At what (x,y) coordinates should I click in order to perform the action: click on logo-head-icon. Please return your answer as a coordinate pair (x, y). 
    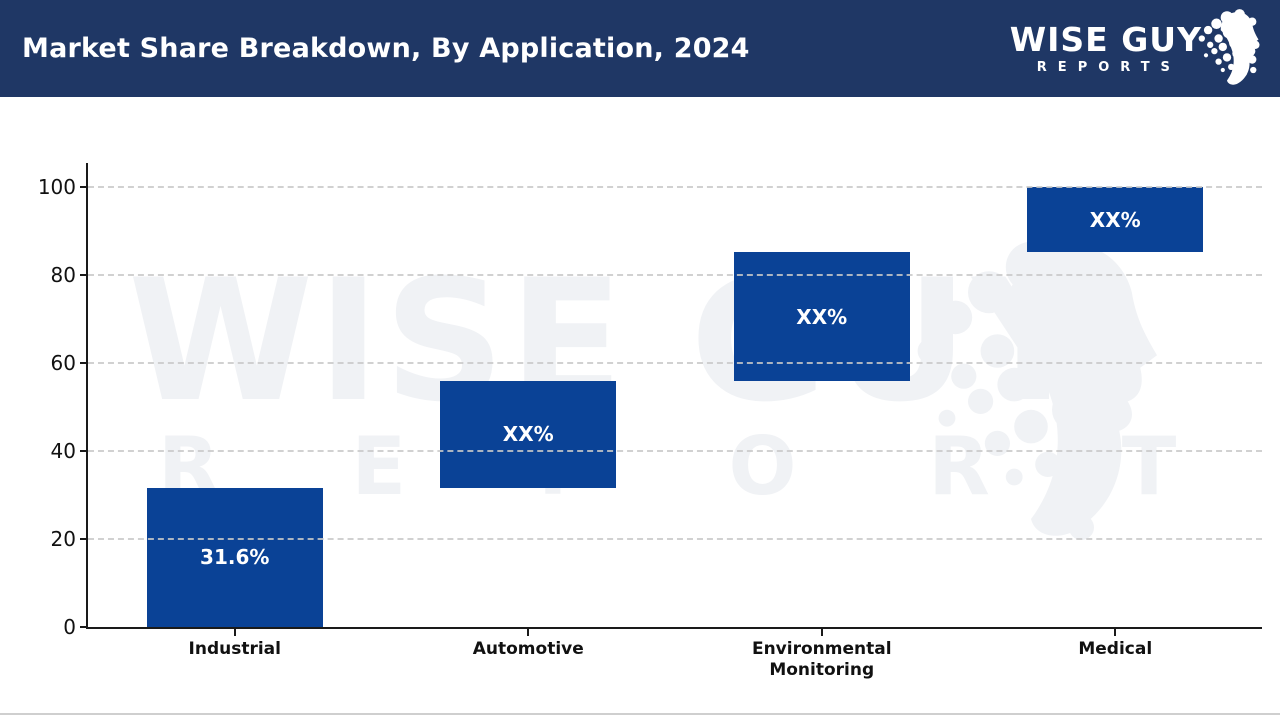
    Looking at the image, I should click on (1229, 46).